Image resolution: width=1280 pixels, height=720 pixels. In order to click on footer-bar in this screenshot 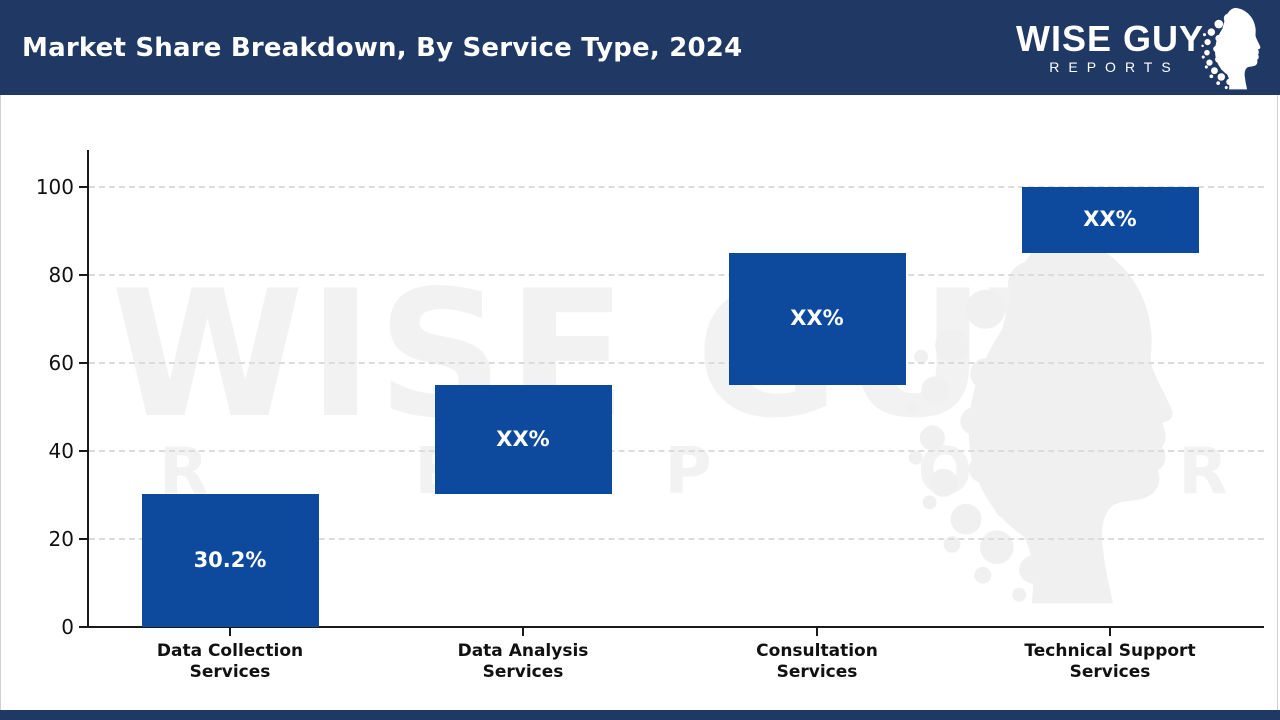, I will do `click(640, 715)`.